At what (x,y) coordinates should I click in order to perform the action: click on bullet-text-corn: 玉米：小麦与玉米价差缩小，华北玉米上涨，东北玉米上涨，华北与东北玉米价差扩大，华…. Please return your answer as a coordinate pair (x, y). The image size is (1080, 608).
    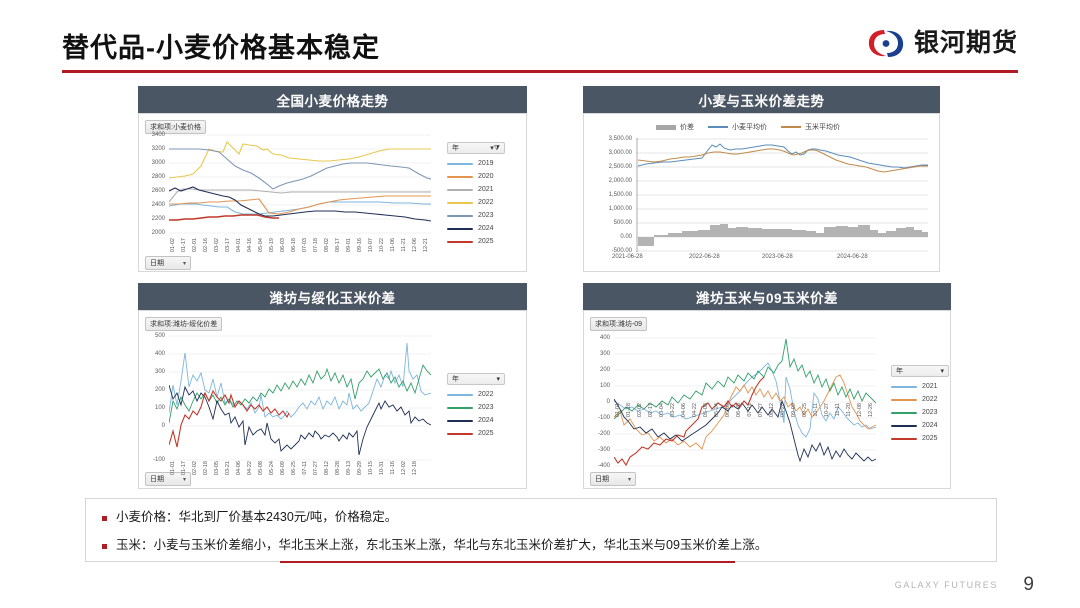
    Looking at the image, I should click on (442, 544).